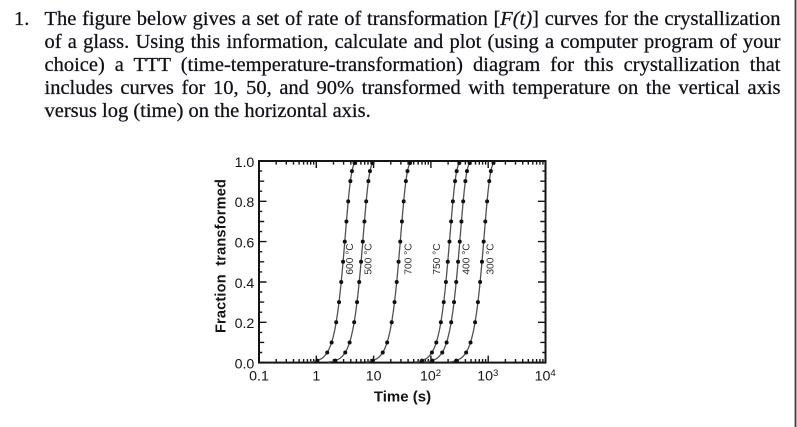 The width and height of the screenshot is (797, 427). What do you see at coordinates (245, 203) in the screenshot?
I see `svg-text: 0.8` at bounding box center [245, 203].